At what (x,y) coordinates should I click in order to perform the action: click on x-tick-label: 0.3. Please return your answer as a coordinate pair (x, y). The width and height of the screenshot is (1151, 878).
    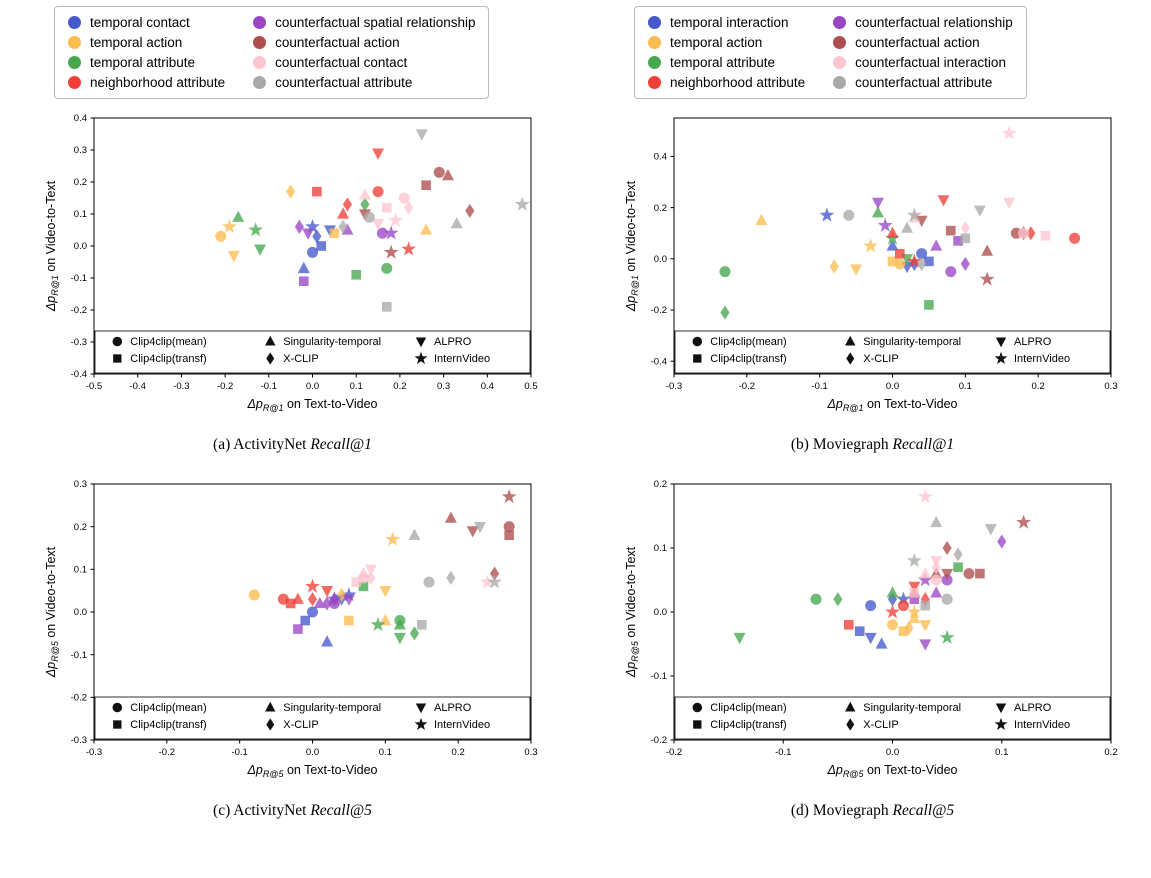
    Looking at the image, I should click on (1110, 386).